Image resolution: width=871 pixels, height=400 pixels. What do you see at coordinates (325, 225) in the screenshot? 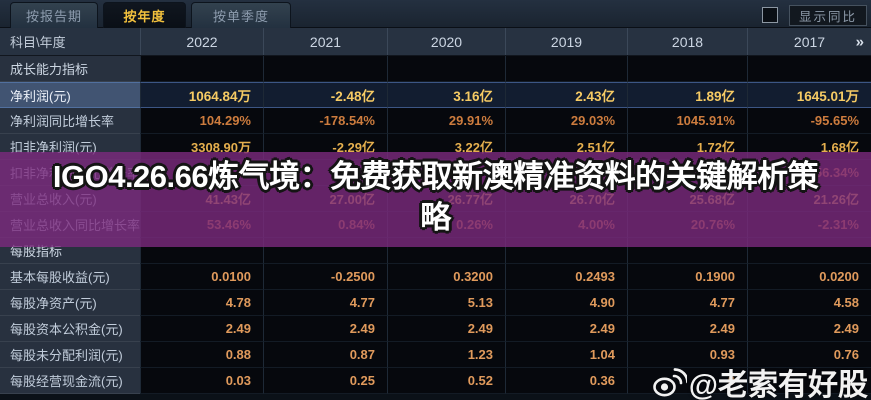
I see `value-cell: 0.84%` at bounding box center [325, 225].